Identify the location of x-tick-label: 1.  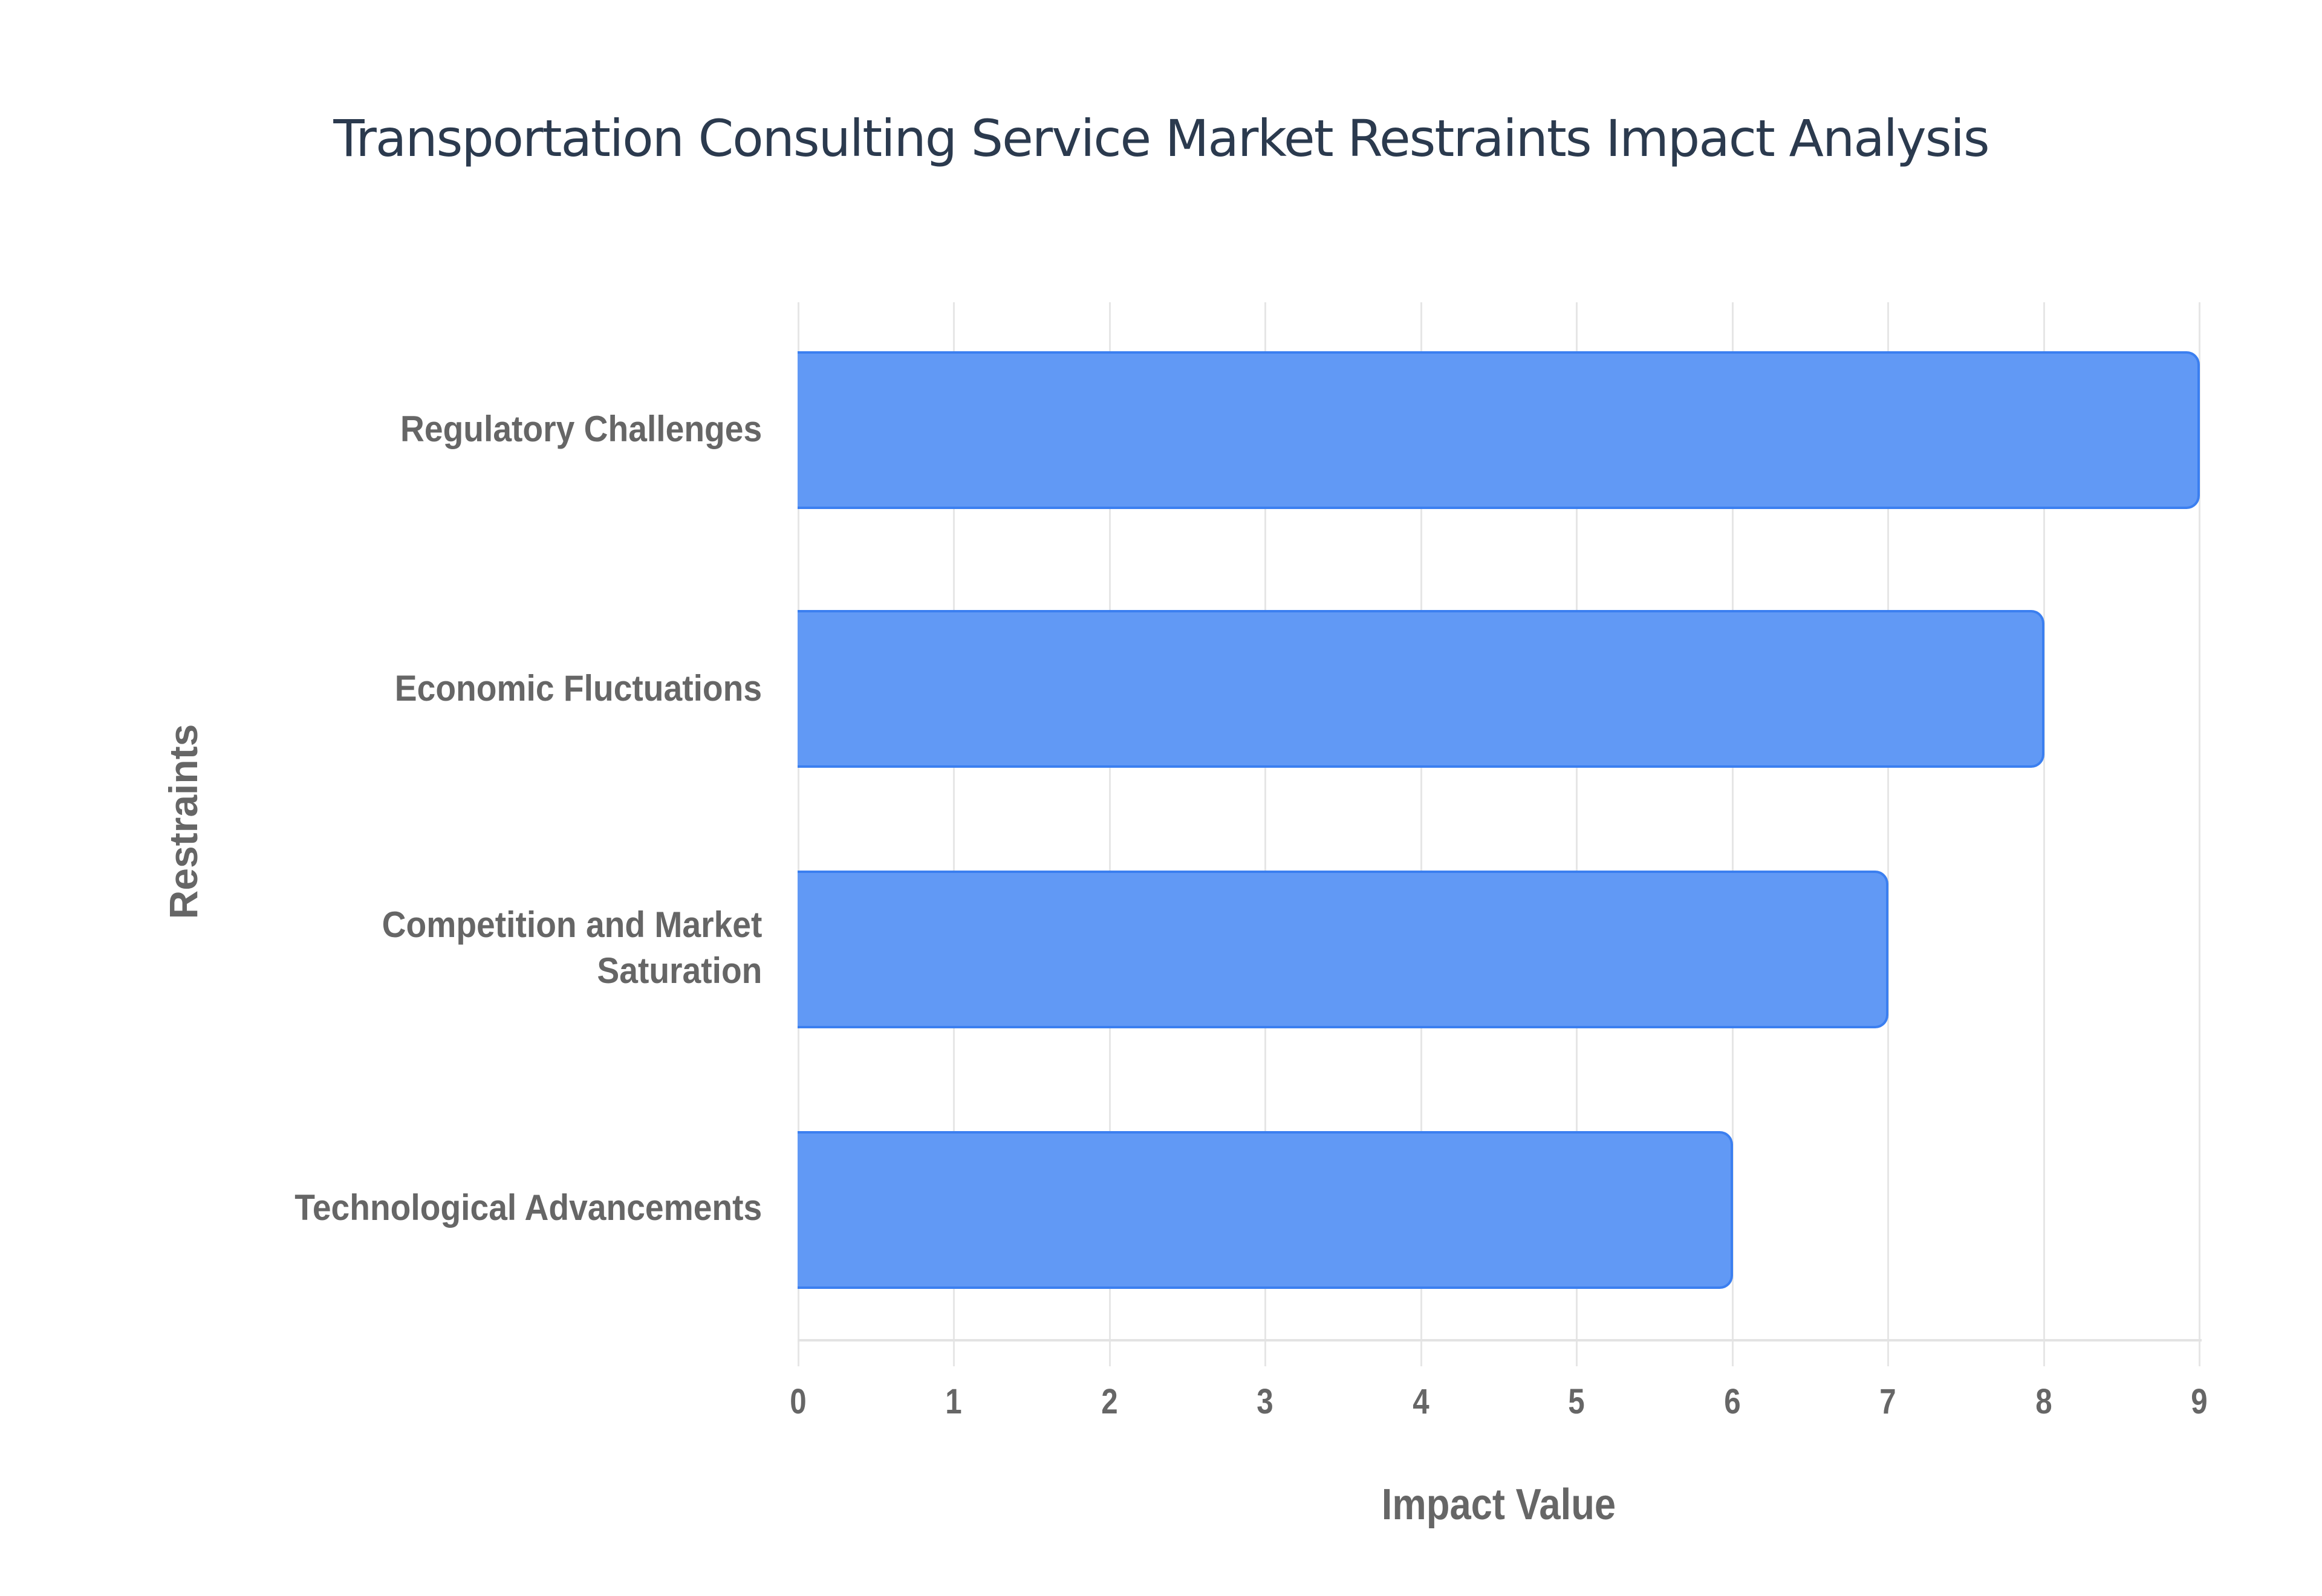
(953, 1401).